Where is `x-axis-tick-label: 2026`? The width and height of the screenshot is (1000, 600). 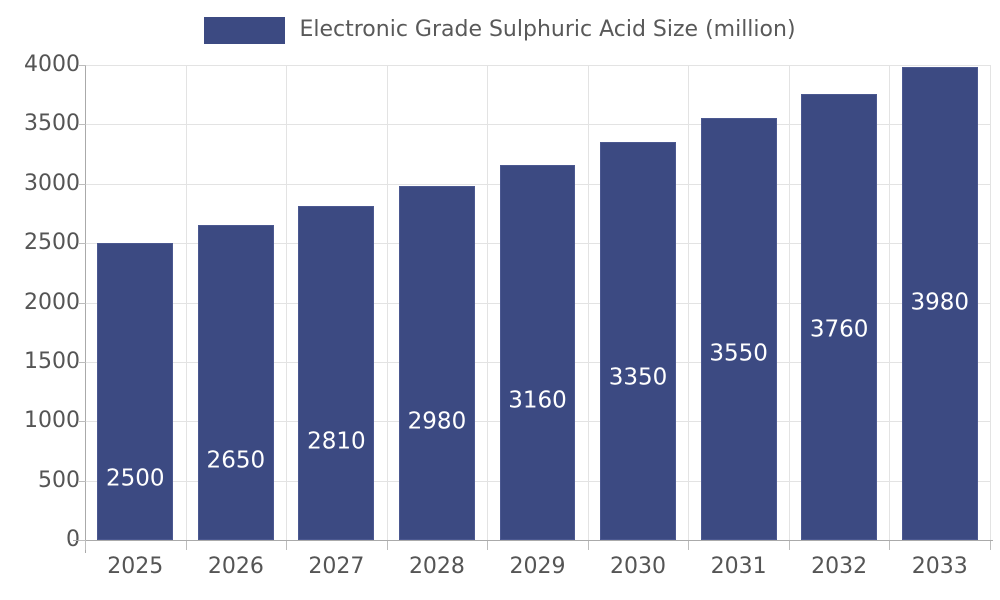
x-axis-tick-label: 2026 is located at coordinates (235, 566).